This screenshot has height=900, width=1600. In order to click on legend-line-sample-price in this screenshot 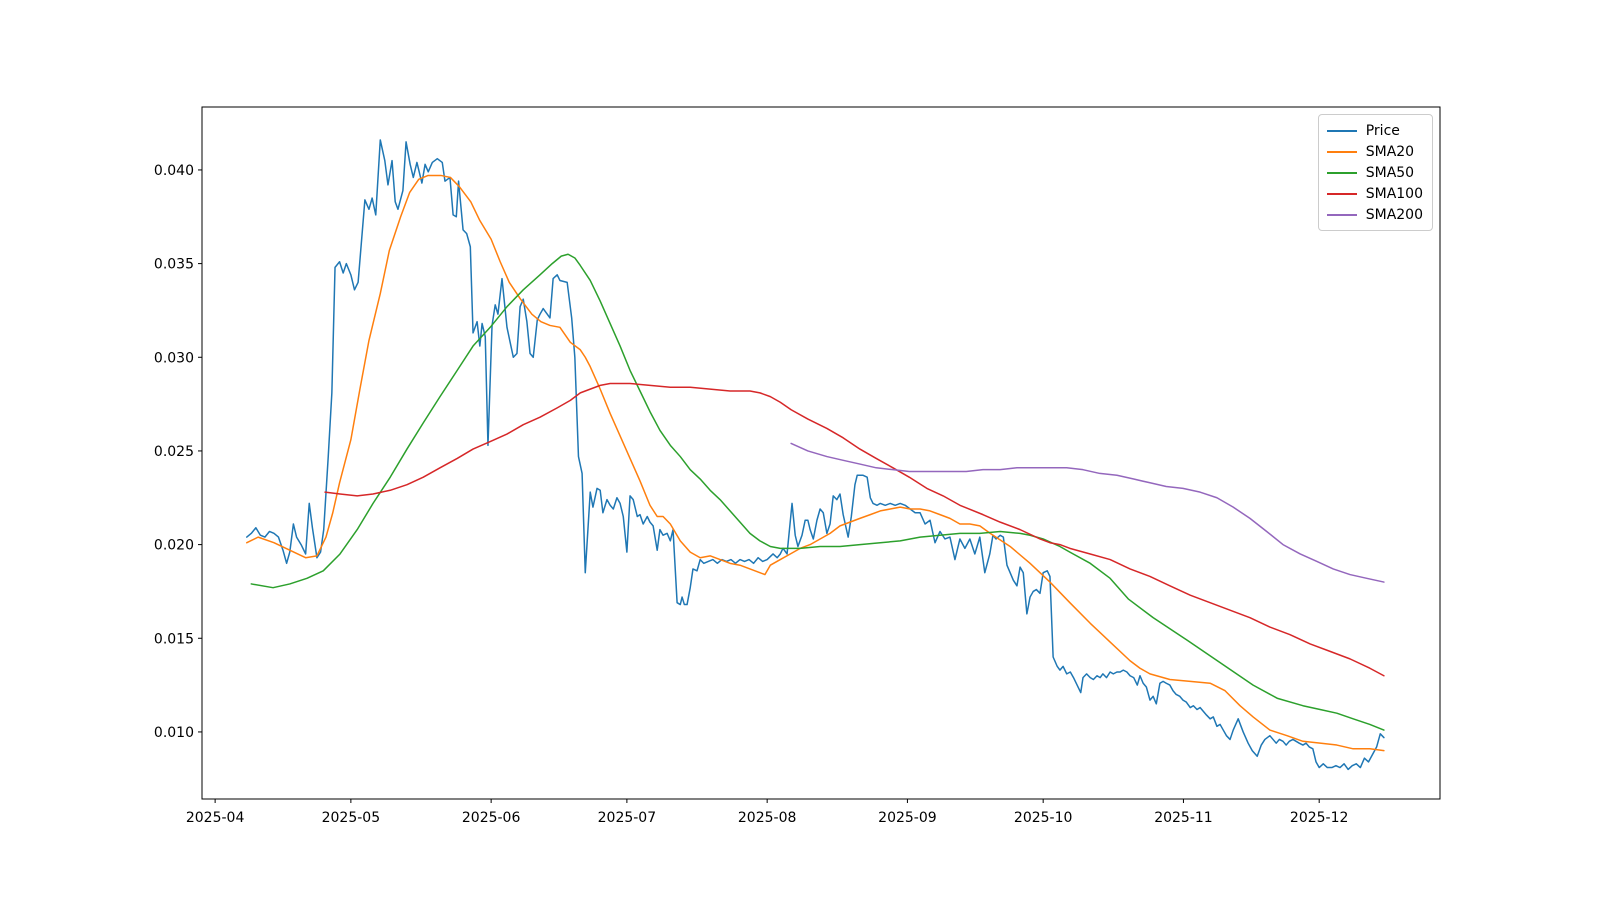, I will do `click(1341, 130)`.